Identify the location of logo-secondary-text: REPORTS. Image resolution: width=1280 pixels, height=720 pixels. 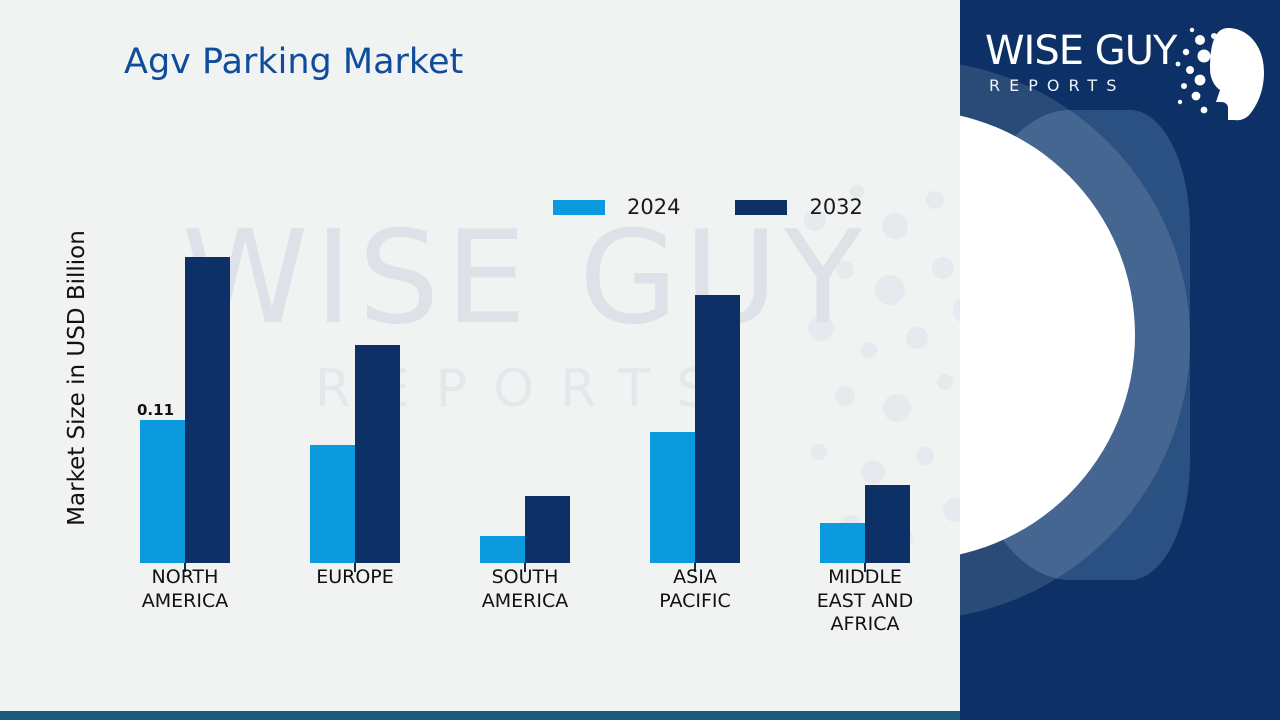
(1057, 85).